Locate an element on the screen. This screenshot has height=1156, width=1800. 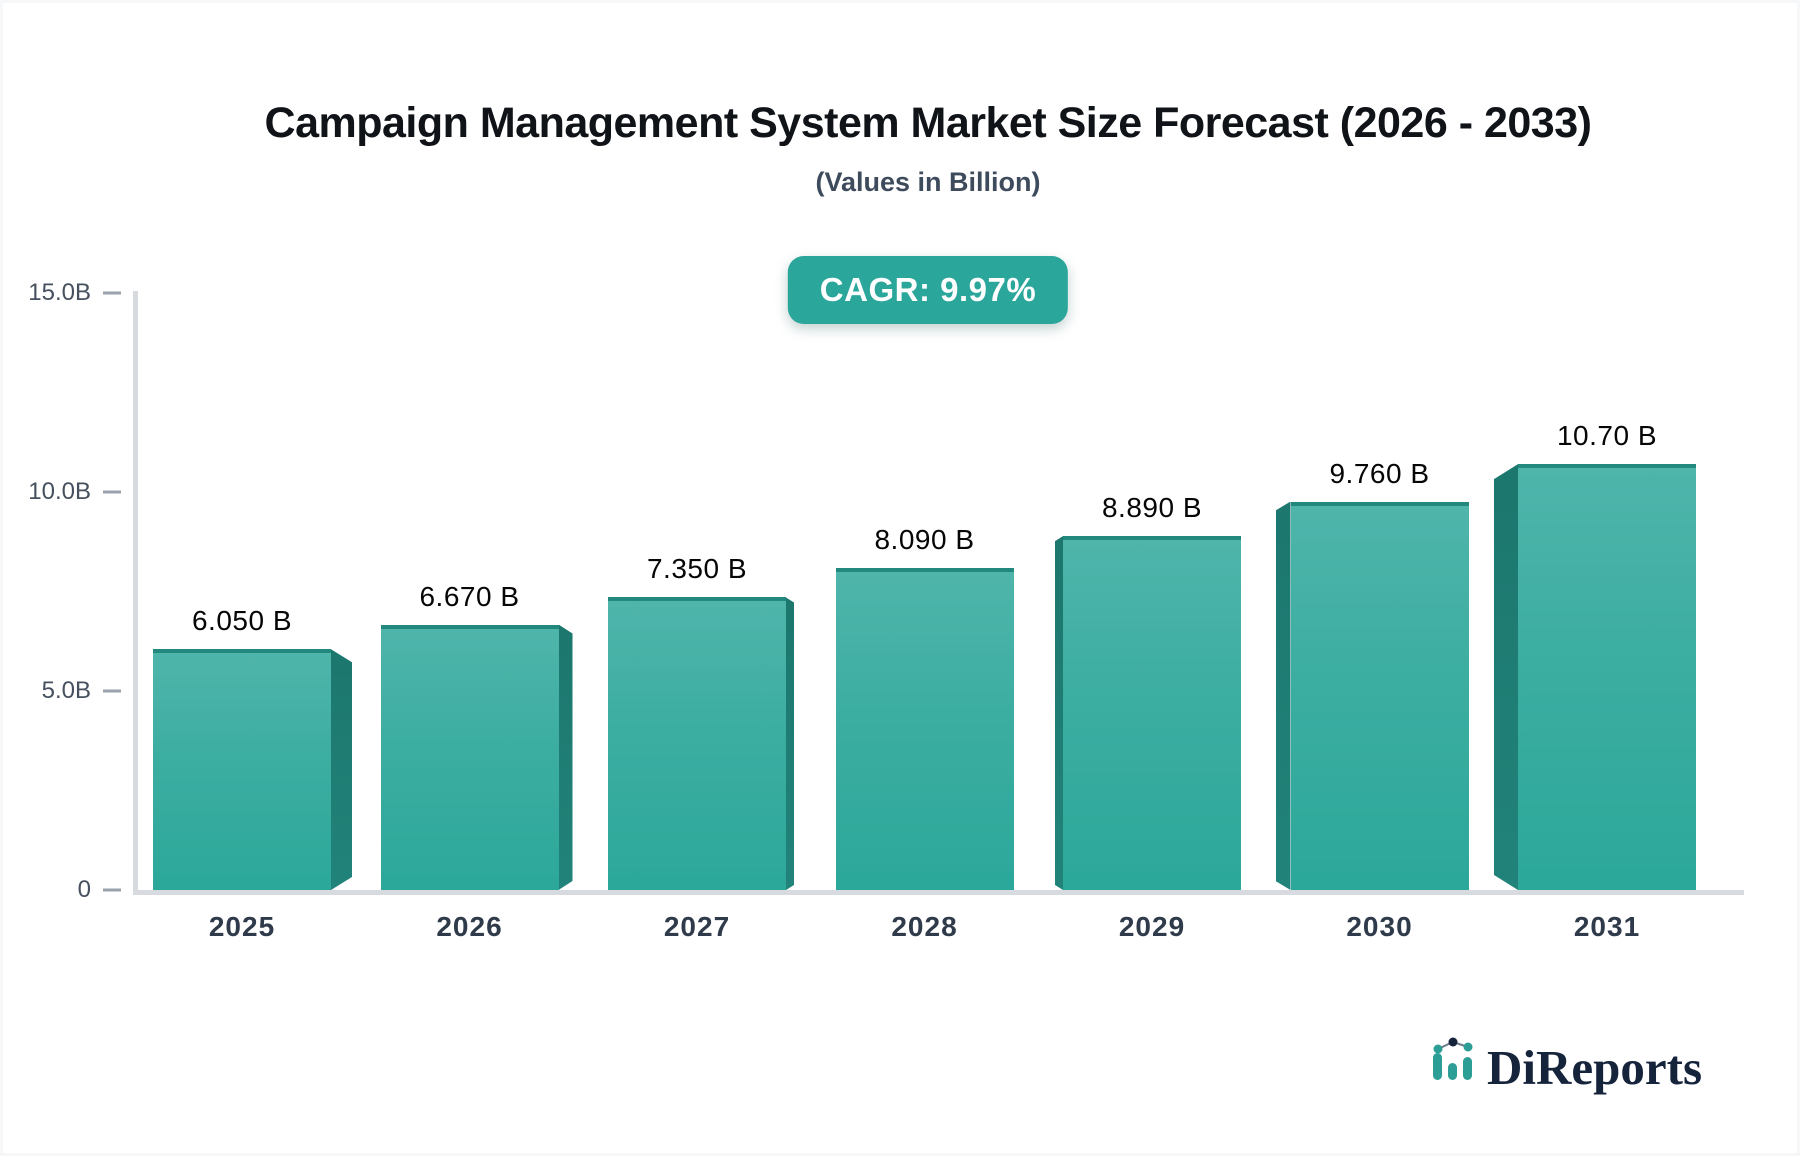
brand-bars-icon is located at coordinates (1453, 1058).